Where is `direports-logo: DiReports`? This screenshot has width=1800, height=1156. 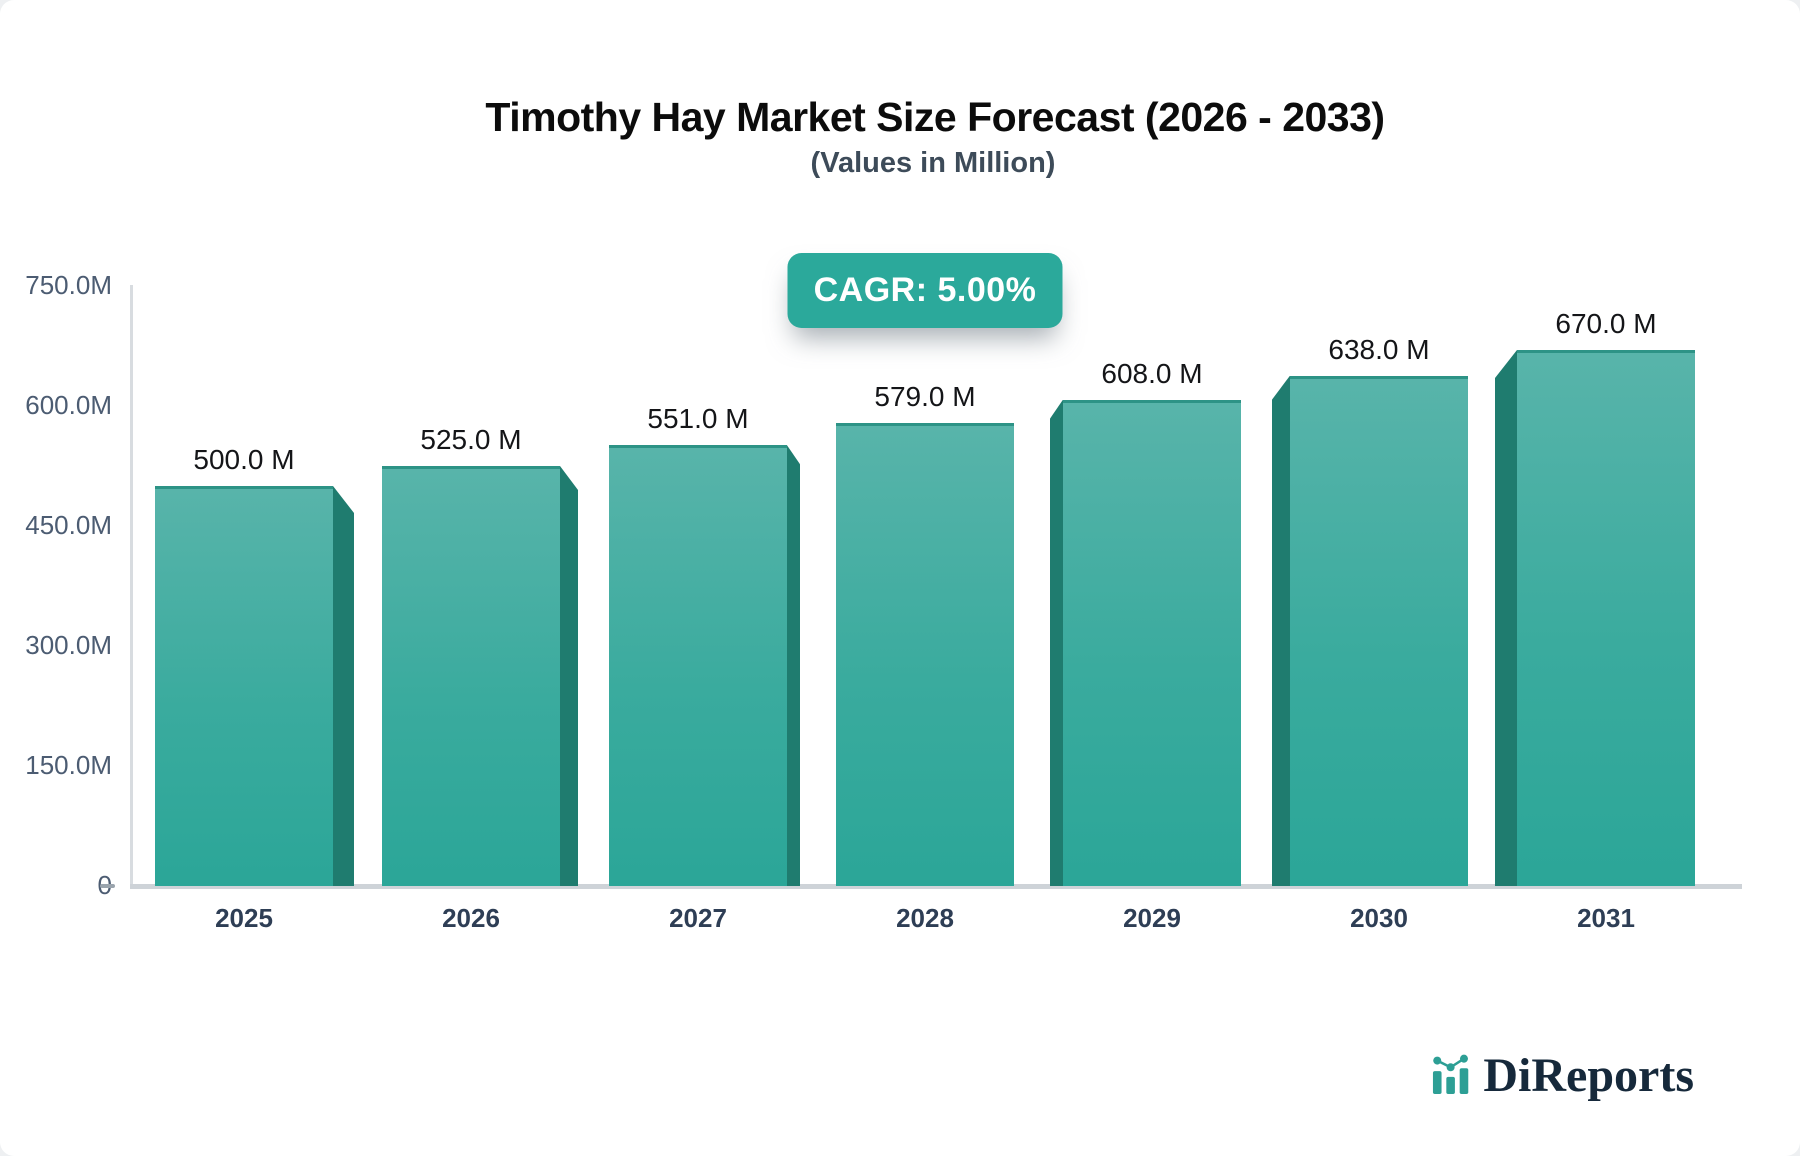
direports-logo: DiReports is located at coordinates (1562, 1075).